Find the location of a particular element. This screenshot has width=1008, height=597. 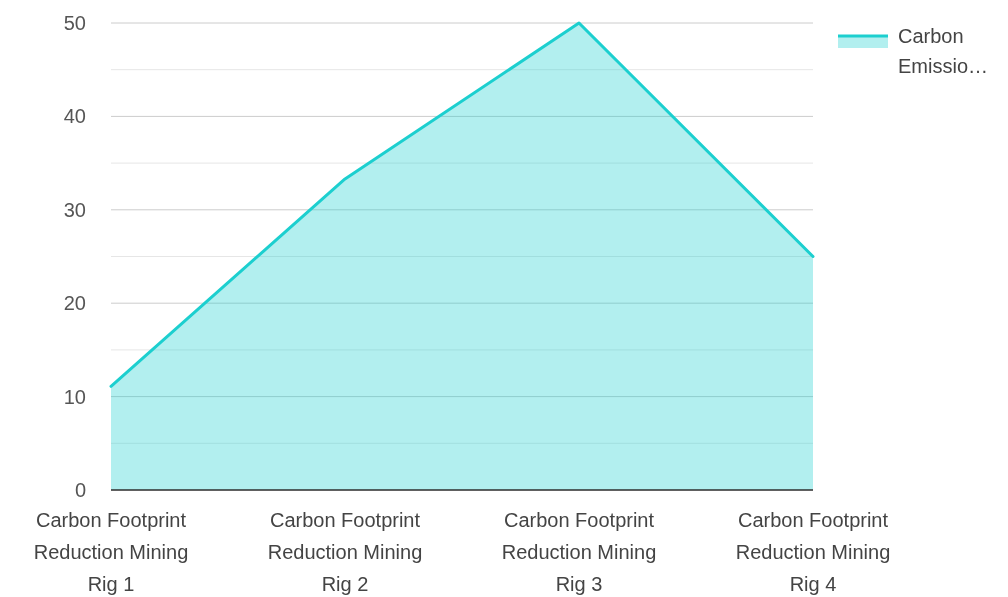

y-tick-label: 50 is located at coordinates (74, 23).